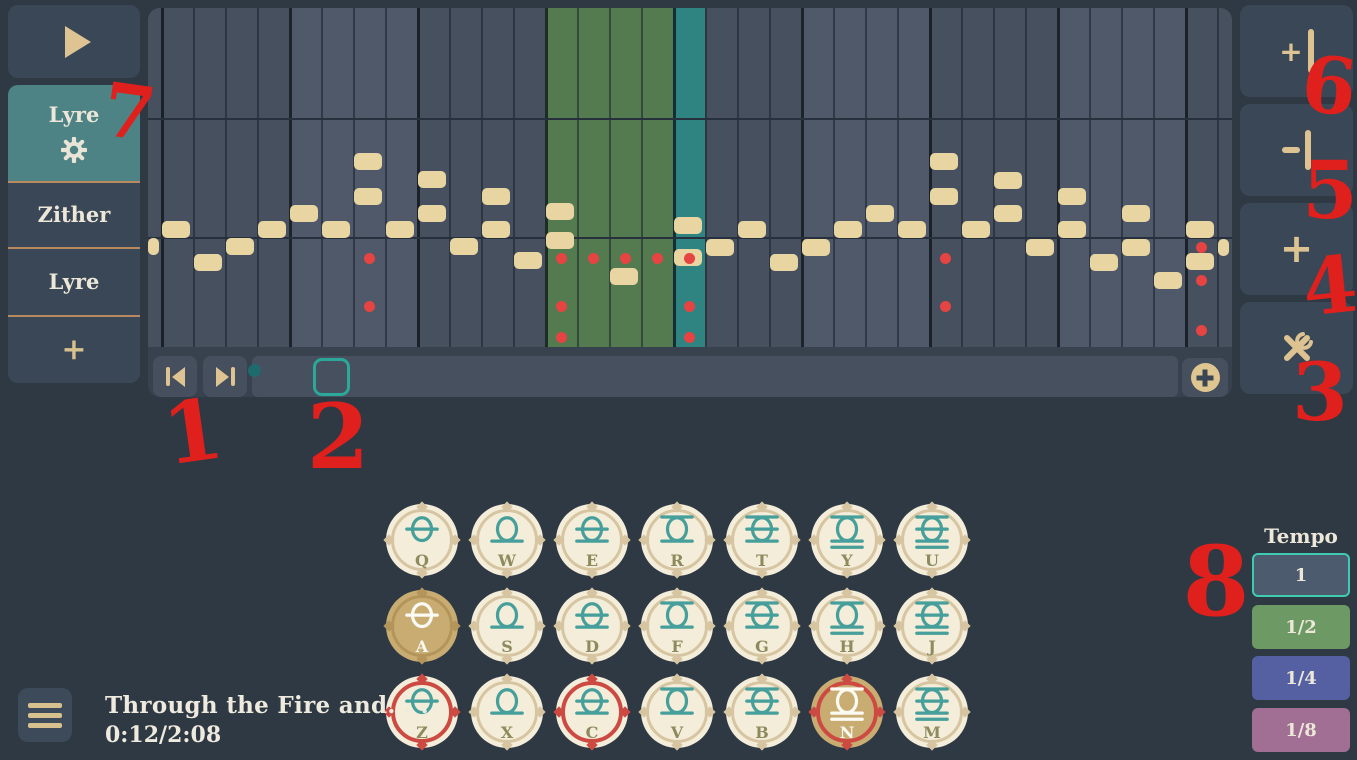 The image size is (1357, 760). I want to click on add-note-button: +, so click(1296, 249).